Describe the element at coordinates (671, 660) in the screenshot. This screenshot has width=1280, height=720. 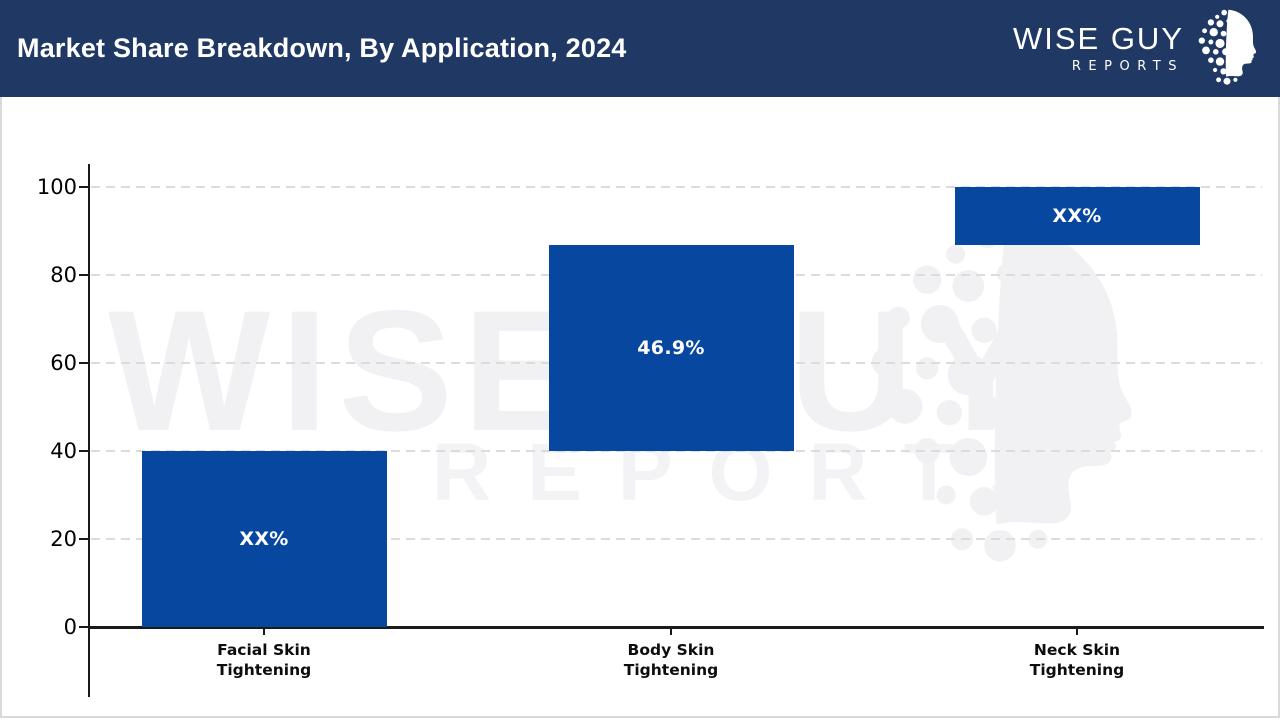
I see `category-label-2: Body Skin Tightening` at that location.